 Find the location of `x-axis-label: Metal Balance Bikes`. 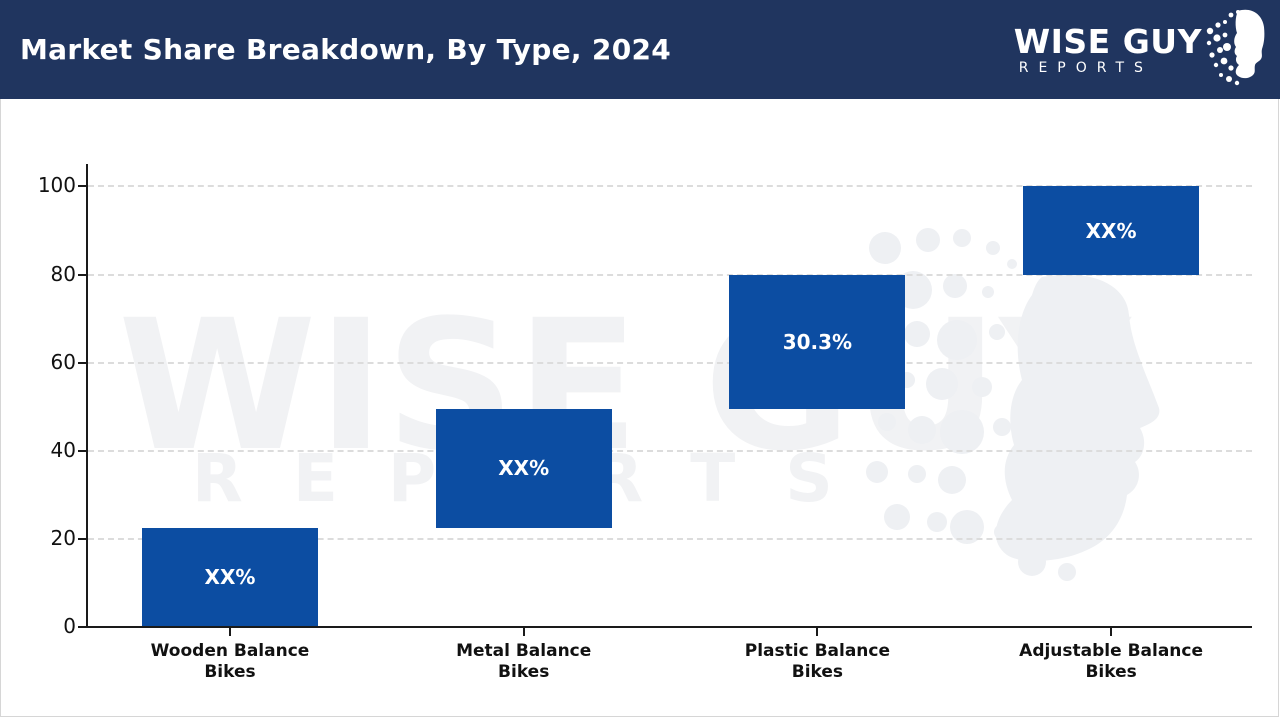

x-axis-label: Metal Balance Bikes is located at coordinates (524, 661).